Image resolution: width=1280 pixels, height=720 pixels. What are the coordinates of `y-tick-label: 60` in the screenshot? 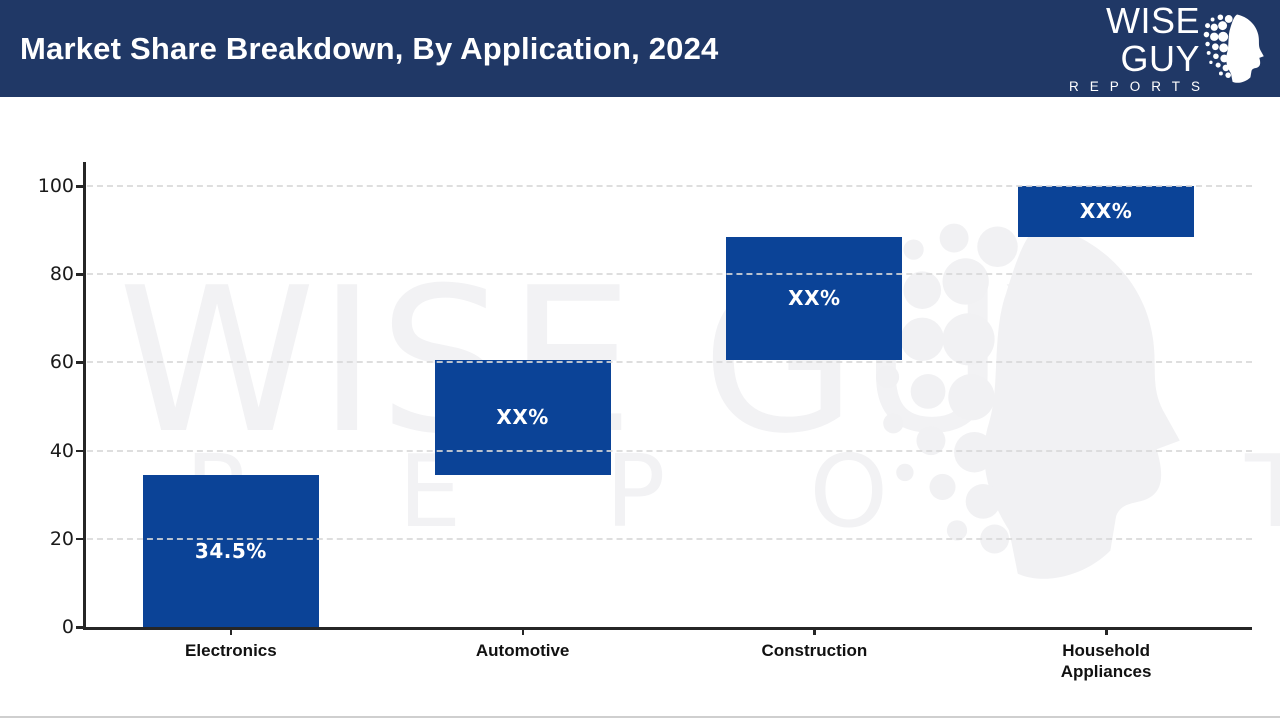 It's located at (61, 362).